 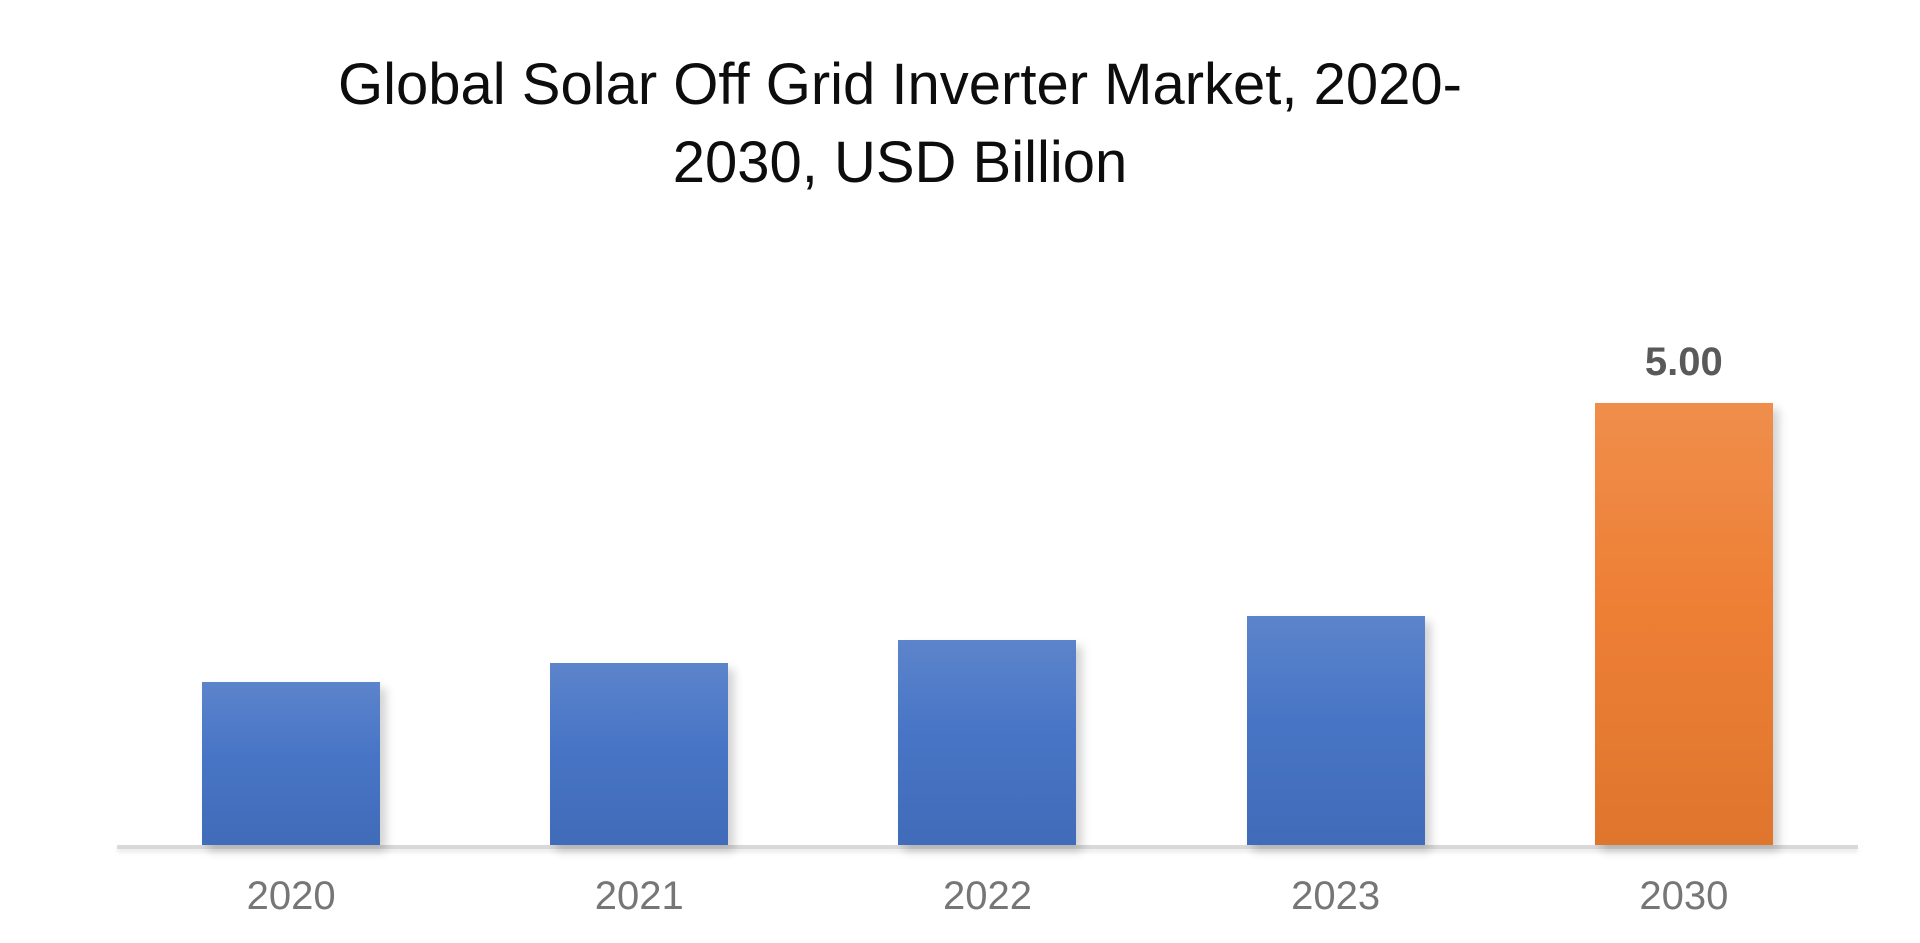 What do you see at coordinates (1336, 594) in the screenshot?
I see `category-2023` at bounding box center [1336, 594].